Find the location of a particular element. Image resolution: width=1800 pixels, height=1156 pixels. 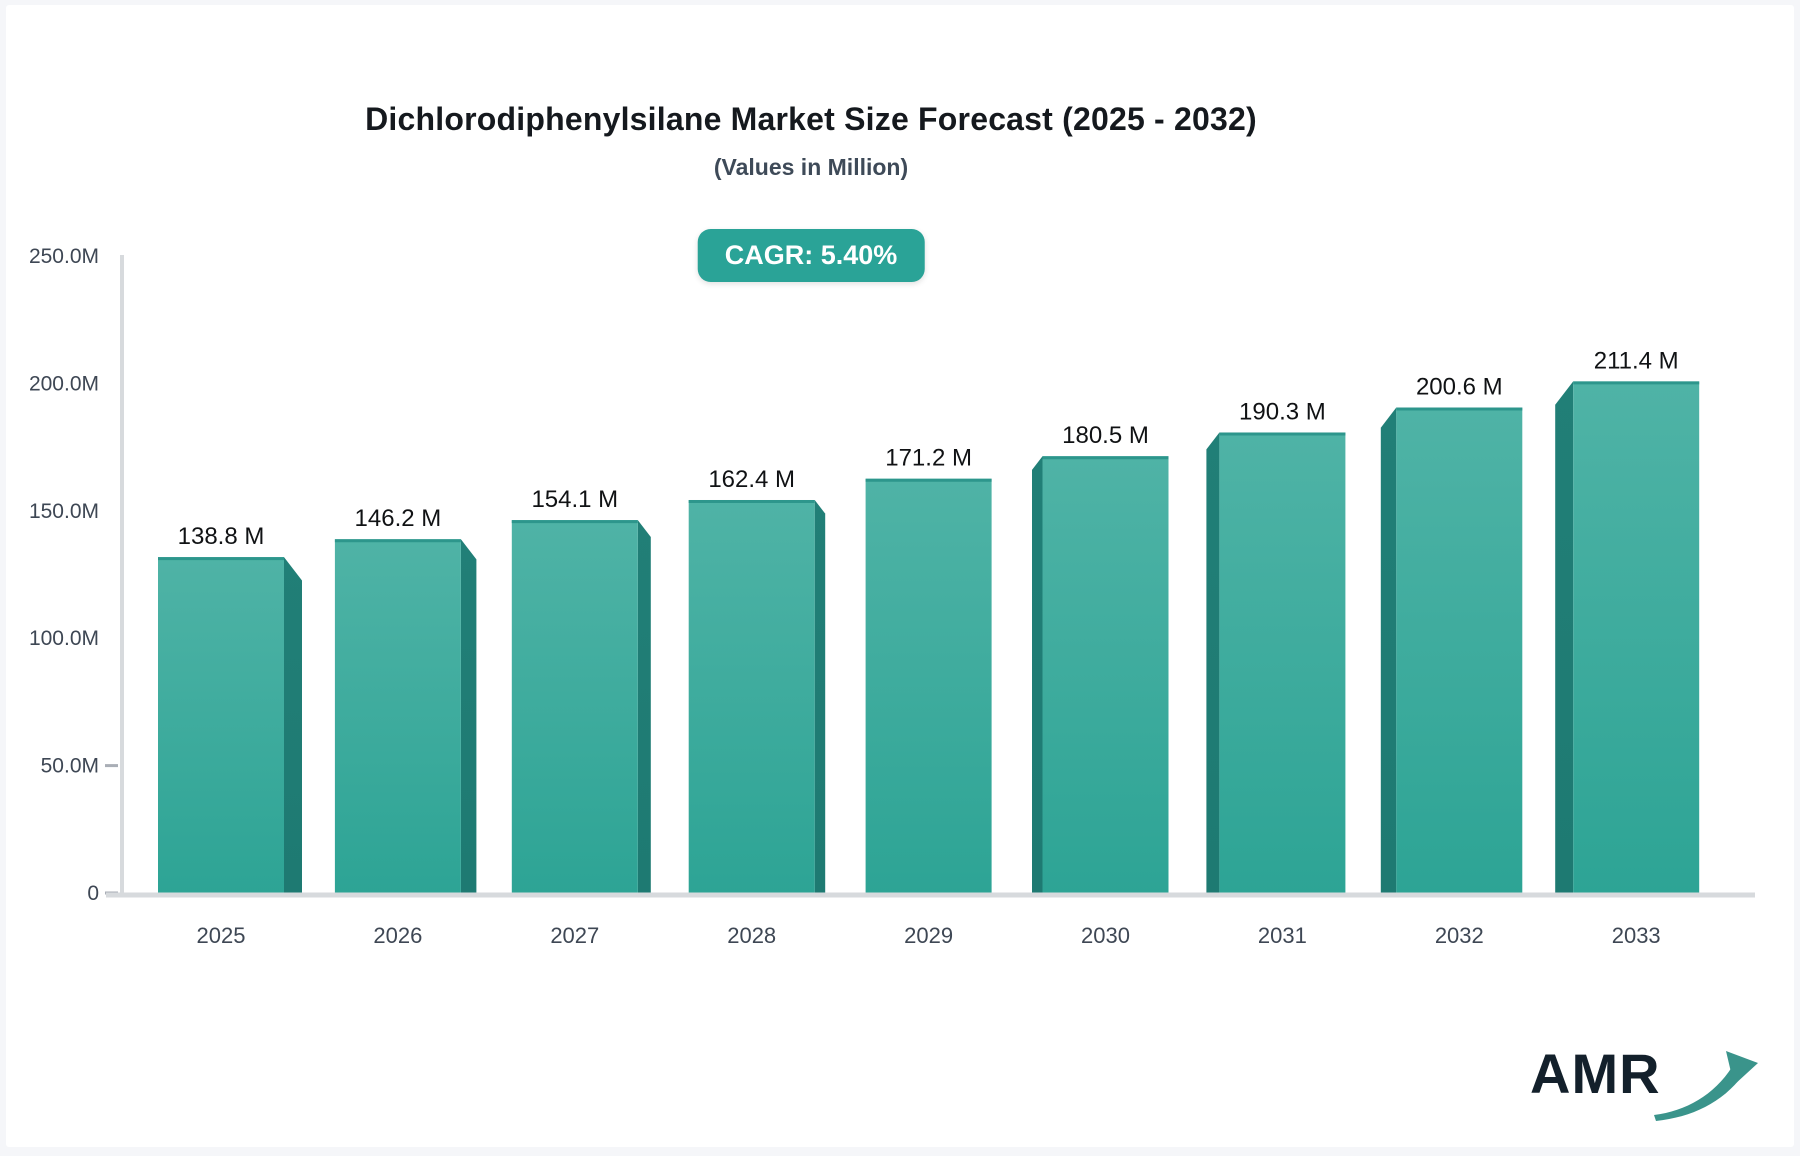

amr-logo-arrow-icon is located at coordinates (1706, 1086).